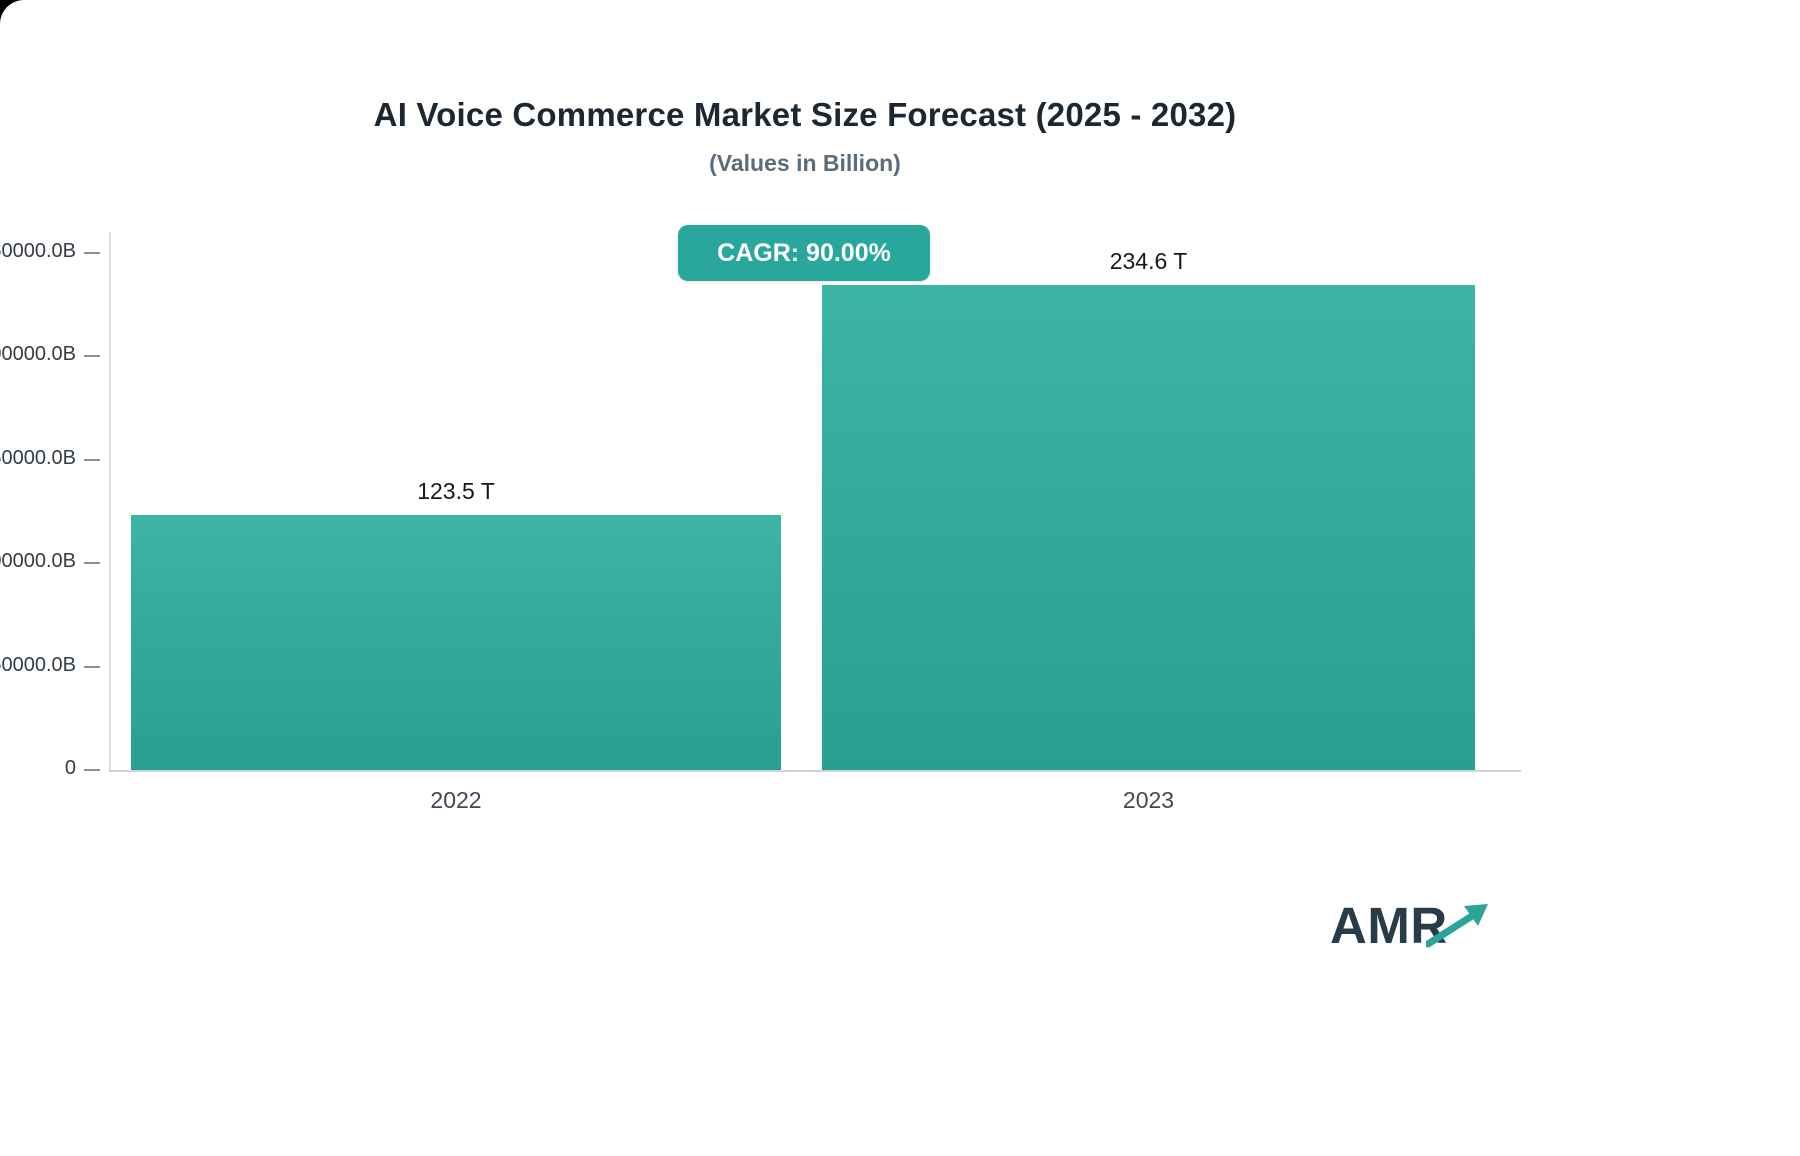  I want to click on bar-2022, so click(456, 642).